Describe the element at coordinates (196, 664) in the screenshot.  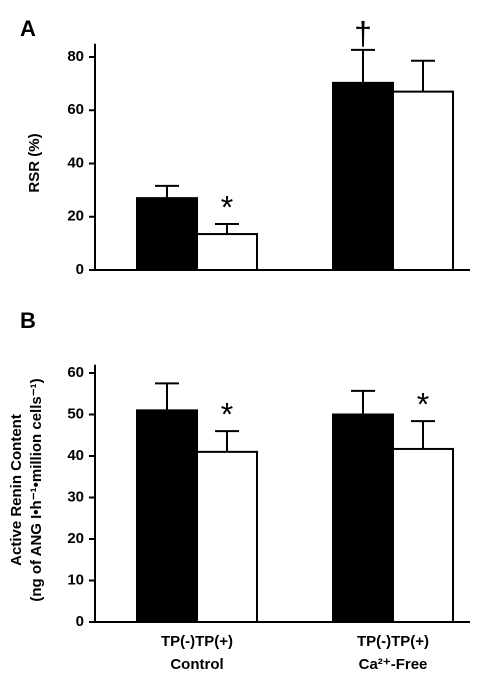
I see `x-tick-label: Control` at that location.